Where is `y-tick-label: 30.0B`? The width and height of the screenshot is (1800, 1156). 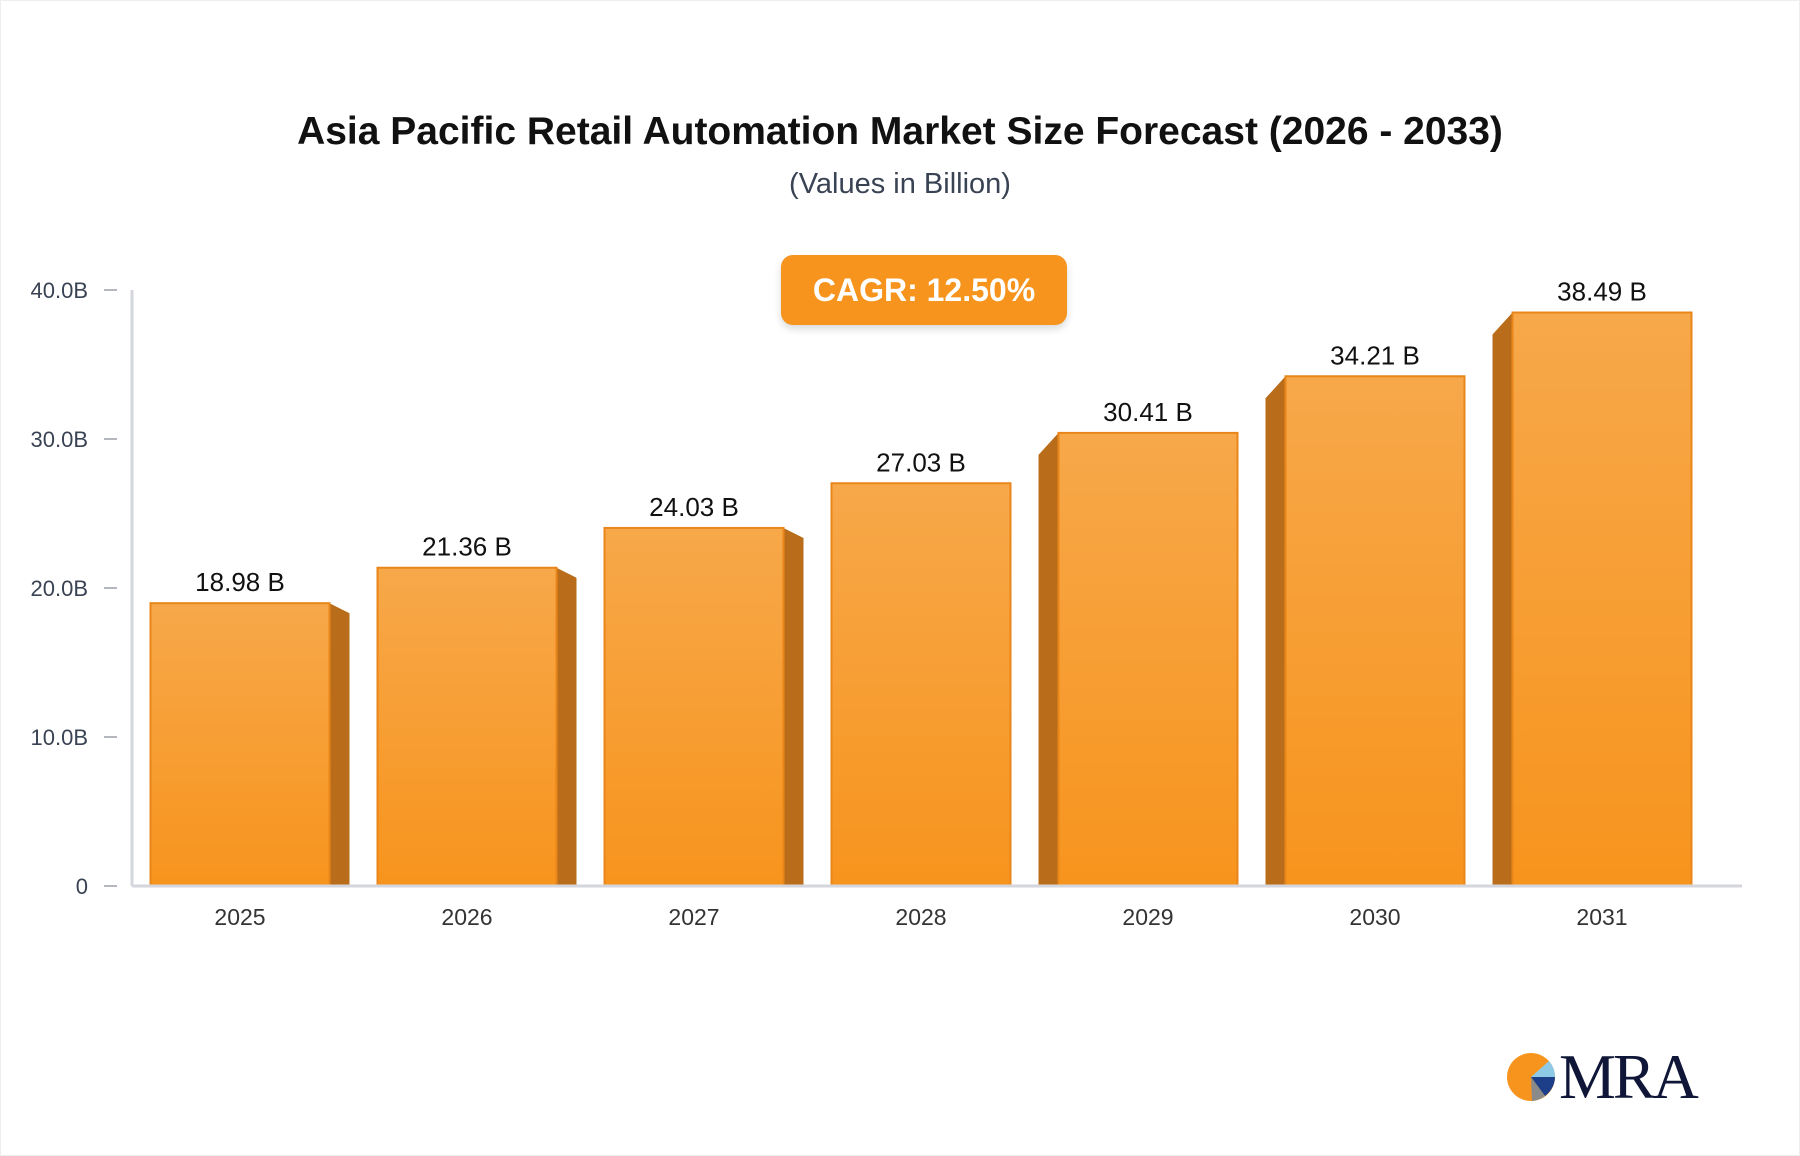 y-tick-label: 30.0B is located at coordinates (60, 439).